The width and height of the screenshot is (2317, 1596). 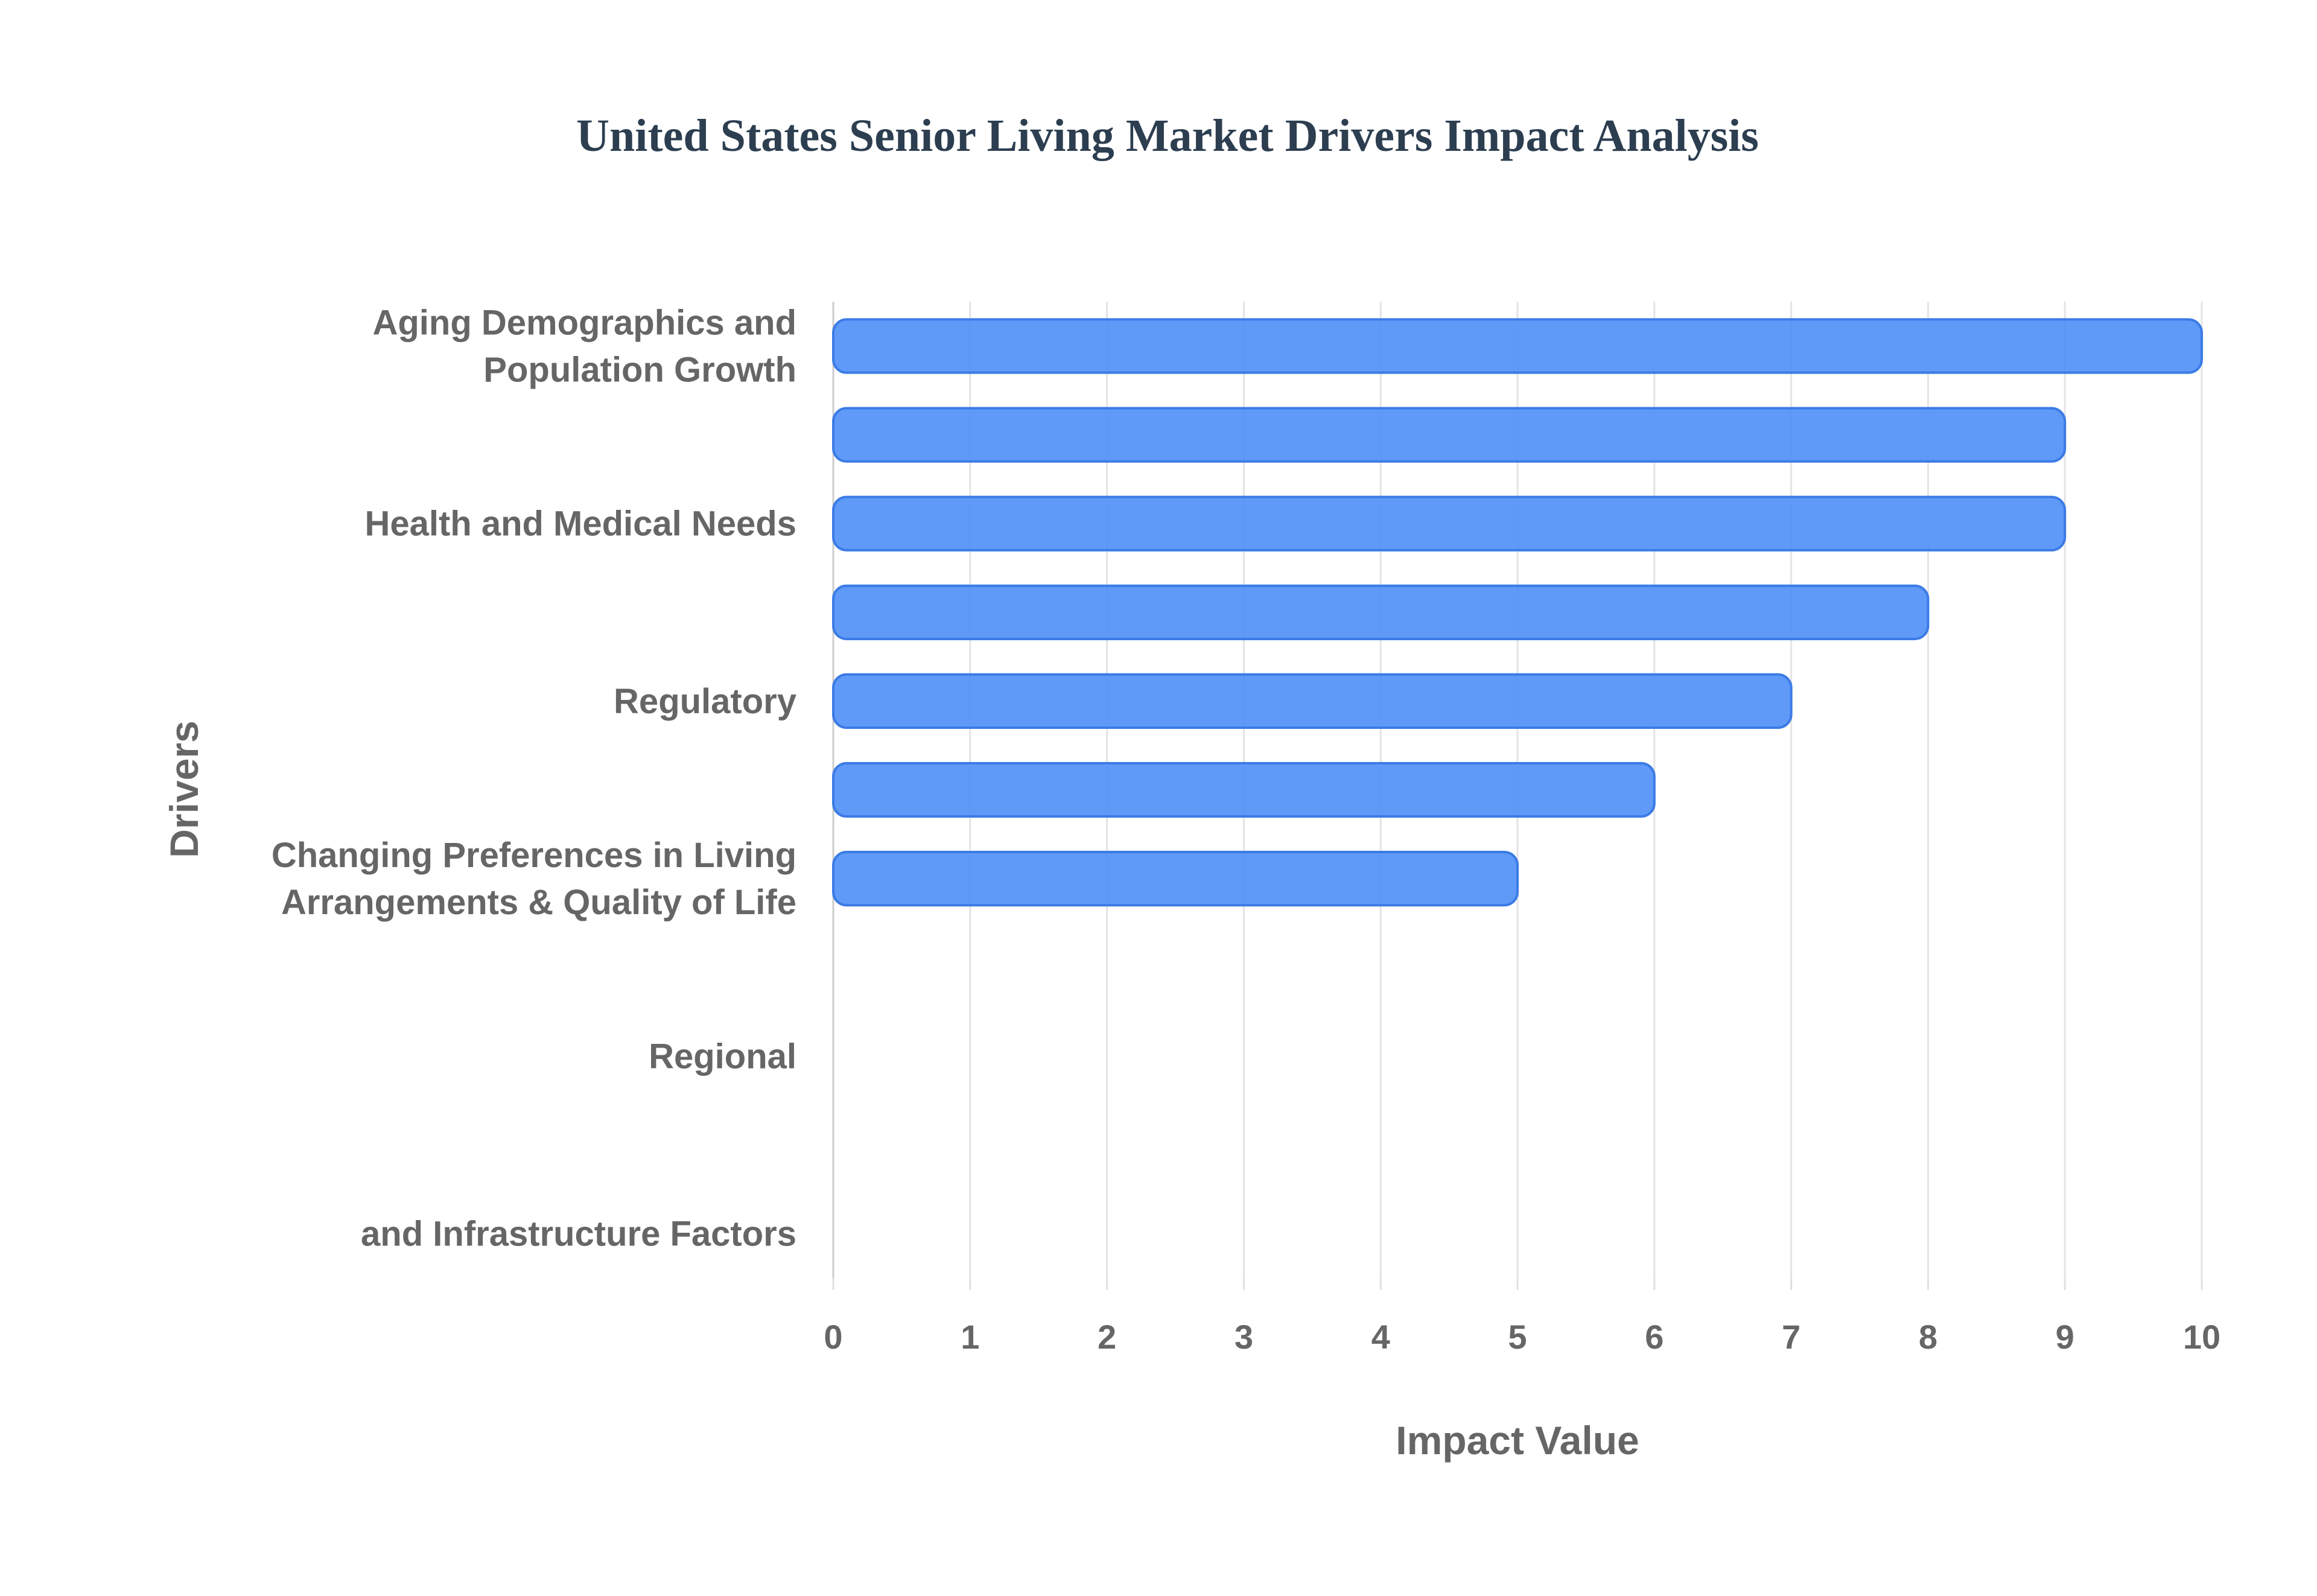 What do you see at coordinates (639, 370) in the screenshot?
I see `y-category-label-line: Population Growth` at bounding box center [639, 370].